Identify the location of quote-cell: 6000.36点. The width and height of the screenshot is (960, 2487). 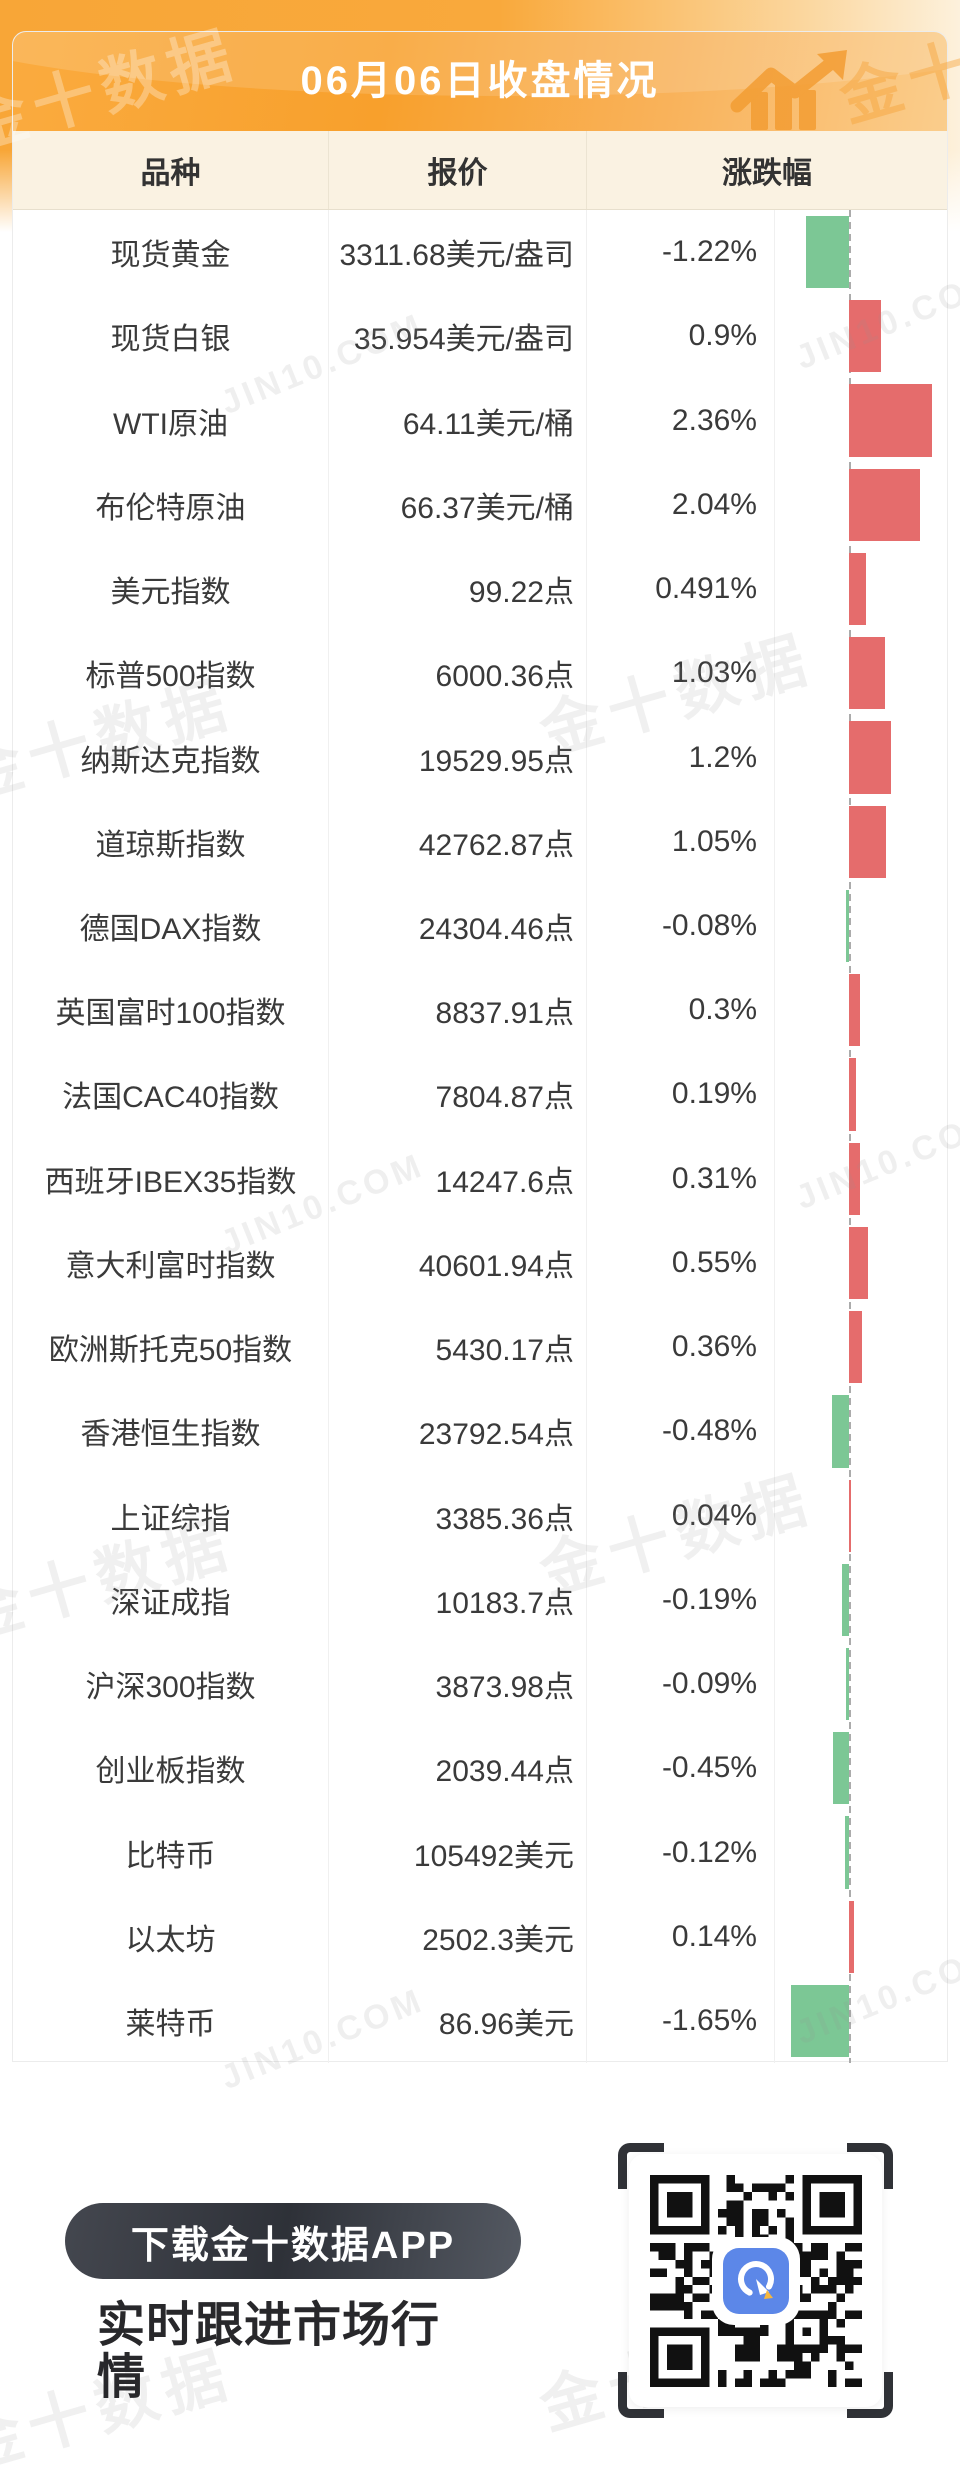
(458, 673).